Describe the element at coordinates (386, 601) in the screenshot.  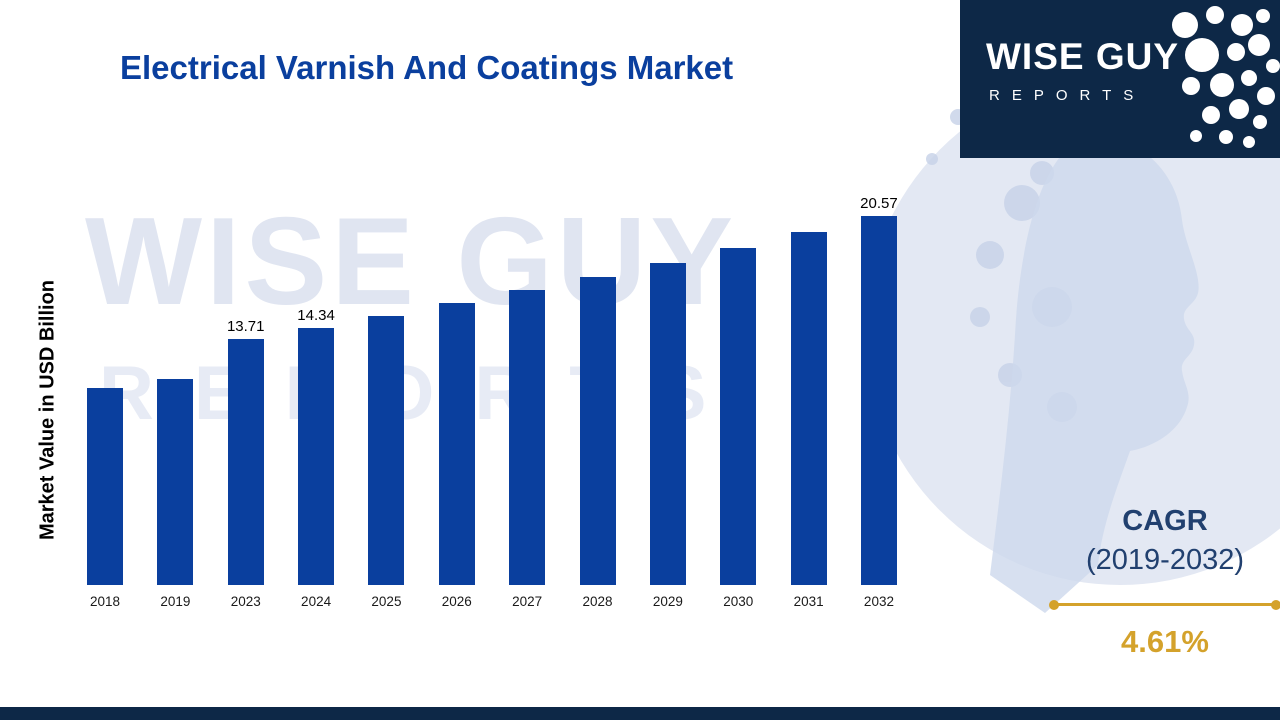
I see `x-tick-label: 2025` at that location.